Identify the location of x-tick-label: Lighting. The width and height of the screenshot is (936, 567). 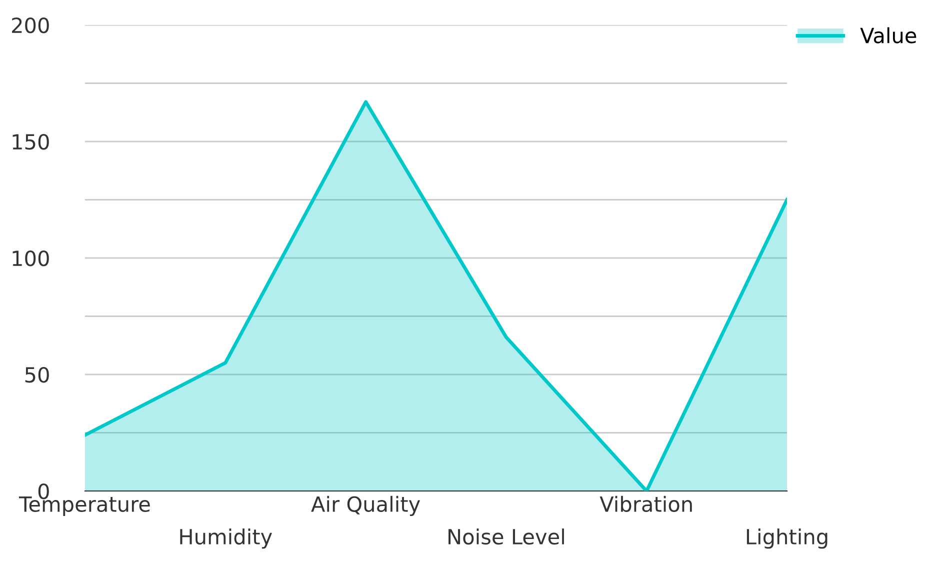
(787, 538).